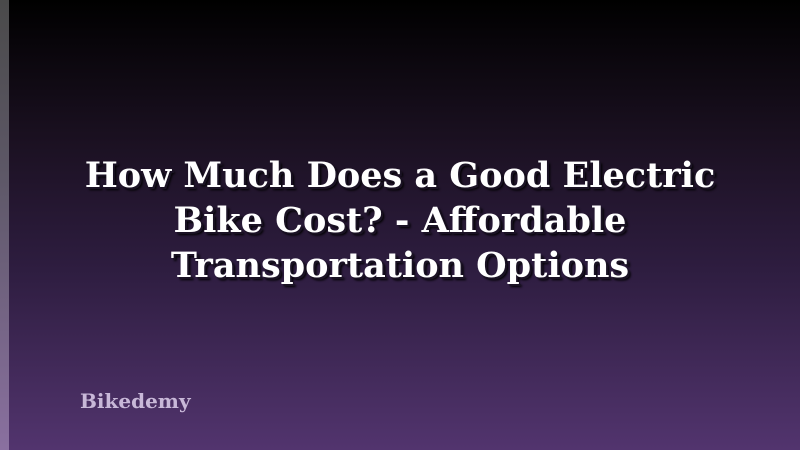 The image size is (800, 450). Describe the element at coordinates (135, 401) in the screenshot. I see `brand-logo-text: Bikedemy` at that location.